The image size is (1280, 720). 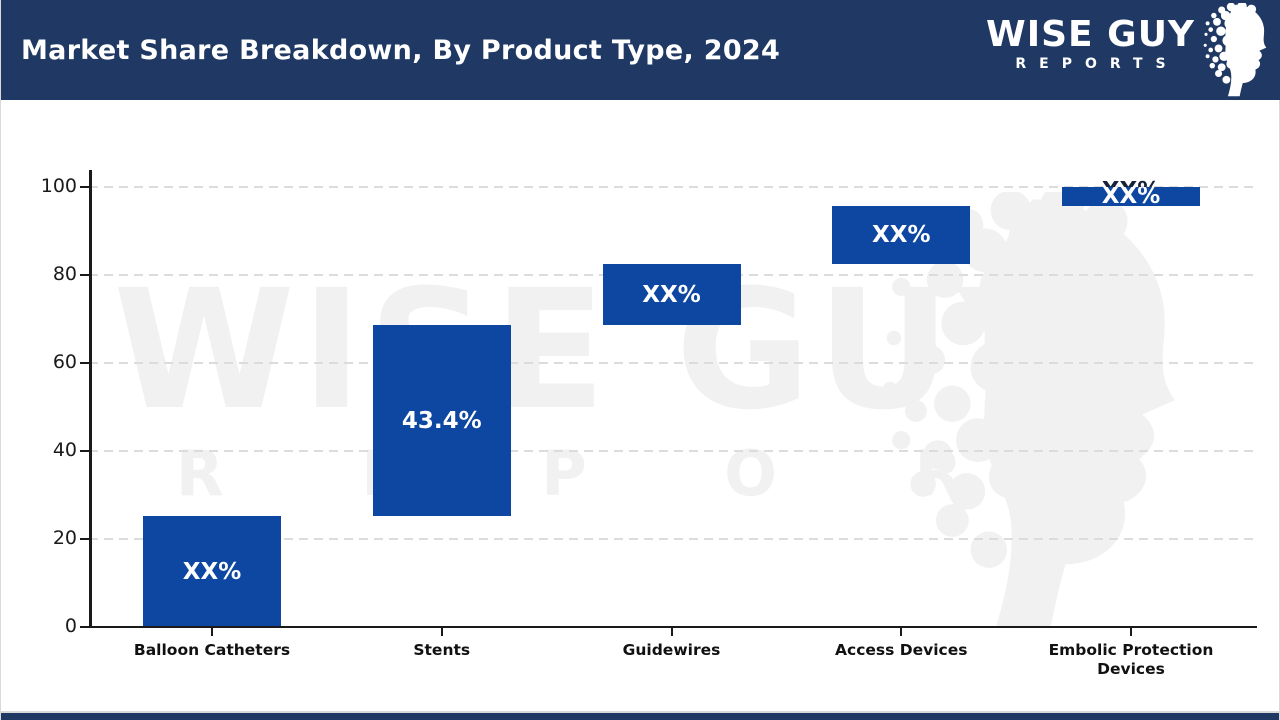 I want to click on bar-access-devices: XX%, so click(x=901, y=234).